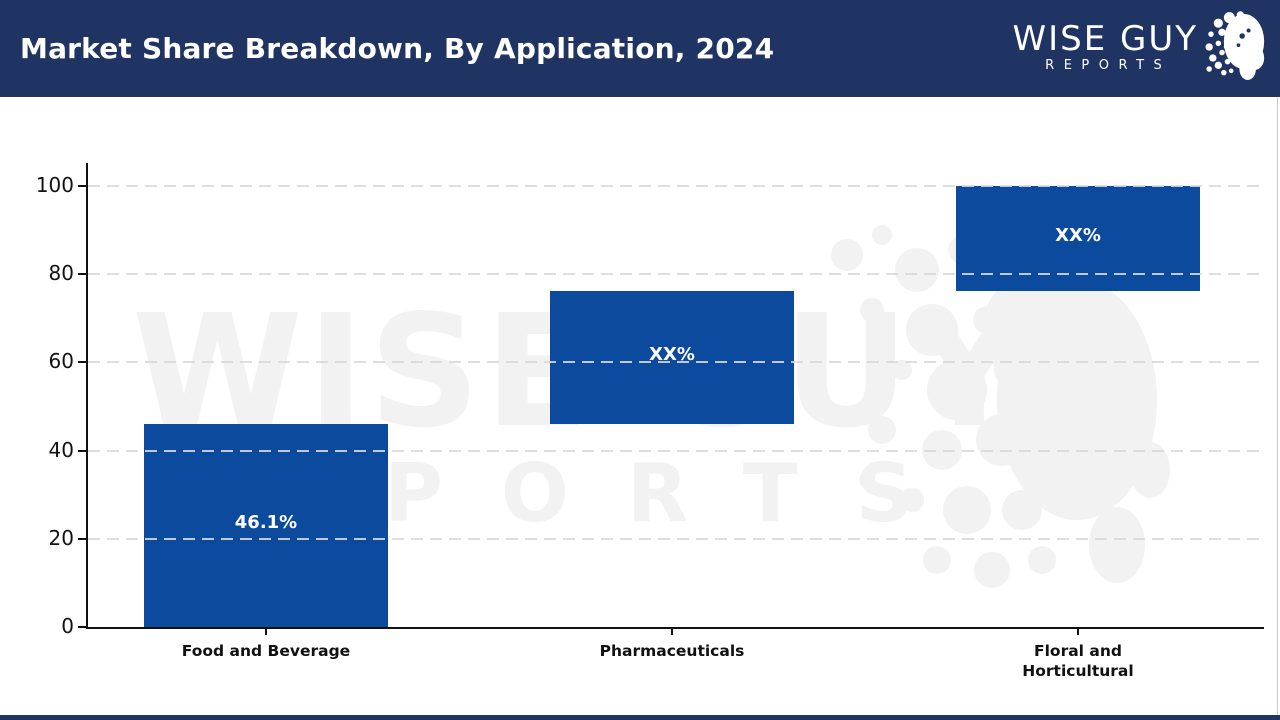 The width and height of the screenshot is (1280, 720). I want to click on x-category-label-line: Pharmaceuticals, so click(672, 651).